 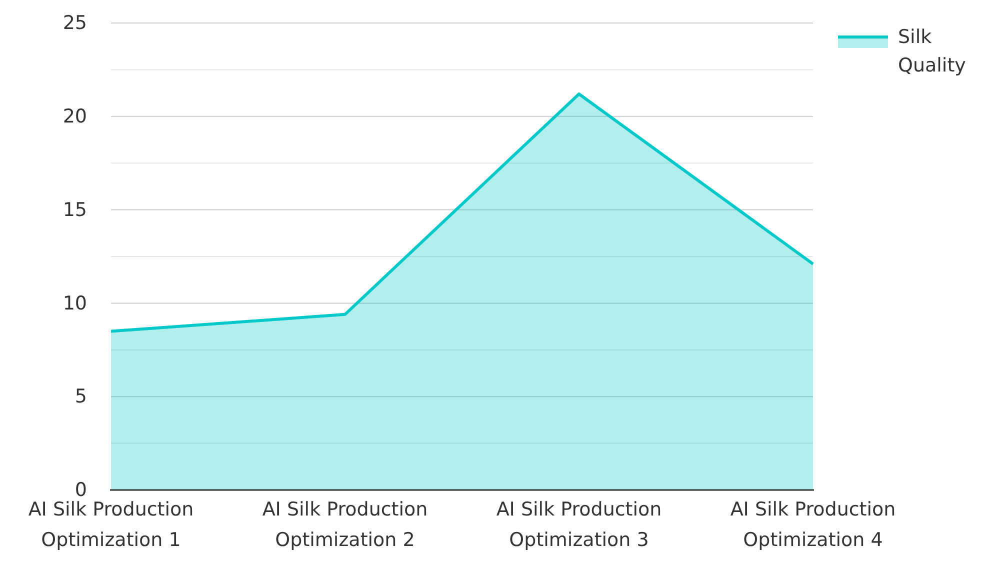 I want to click on x-tick-label: AI Silk Production Optimization 3, so click(x=579, y=524).